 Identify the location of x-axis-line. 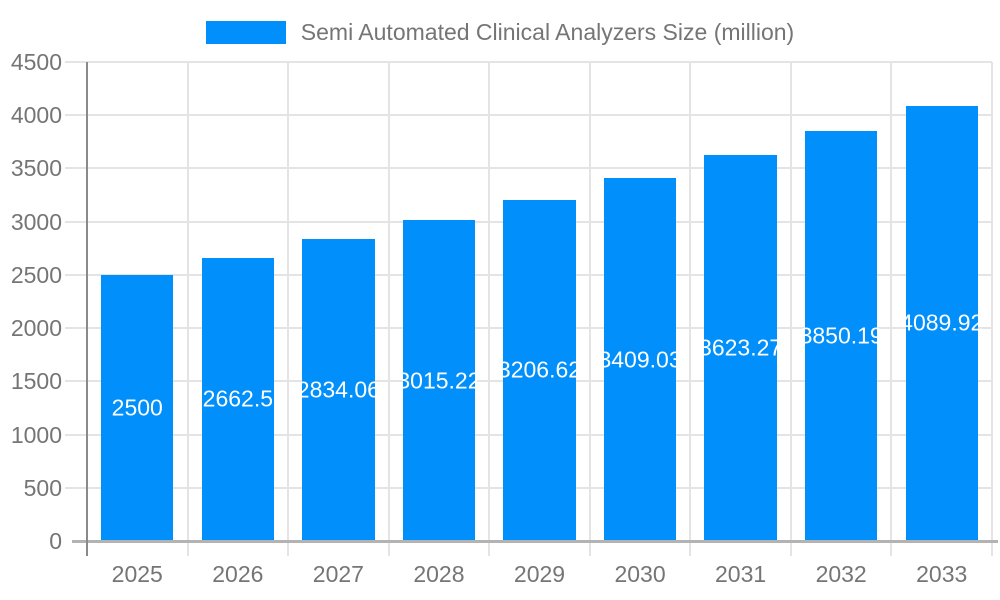
(535, 541).